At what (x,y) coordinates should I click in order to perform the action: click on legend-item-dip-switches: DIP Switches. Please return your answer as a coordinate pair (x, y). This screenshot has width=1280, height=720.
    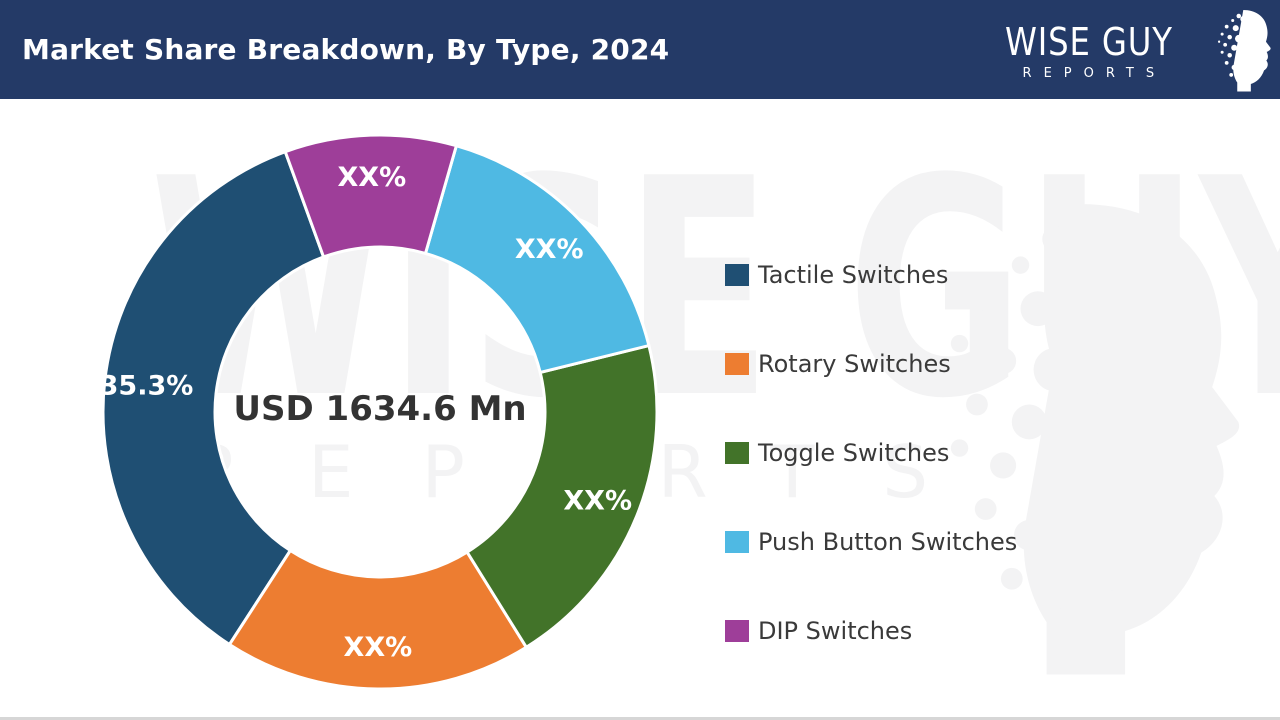
    Looking at the image, I should click on (871, 631).